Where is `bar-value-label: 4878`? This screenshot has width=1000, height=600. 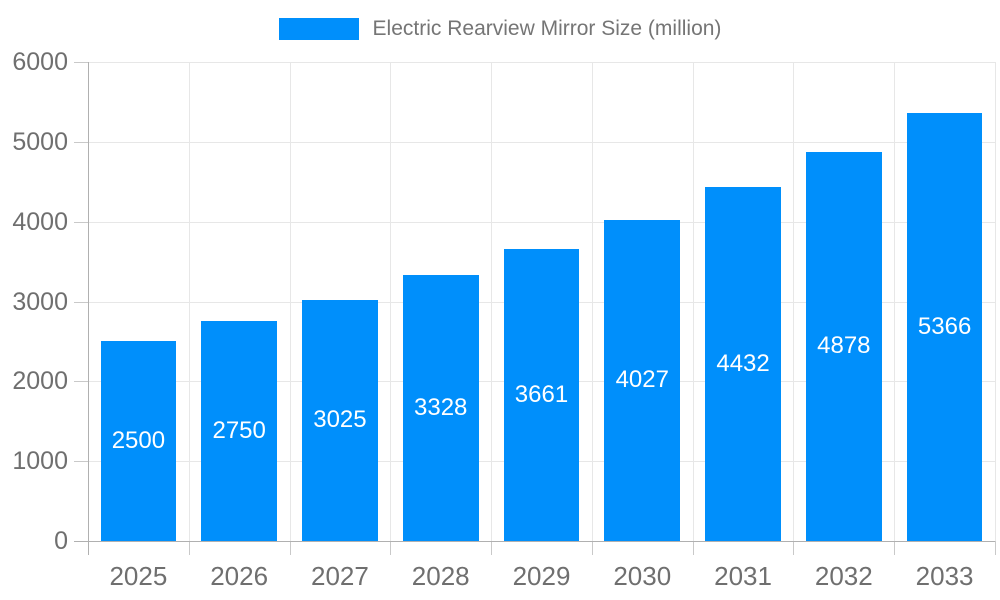
bar-value-label: 4878 is located at coordinates (844, 346).